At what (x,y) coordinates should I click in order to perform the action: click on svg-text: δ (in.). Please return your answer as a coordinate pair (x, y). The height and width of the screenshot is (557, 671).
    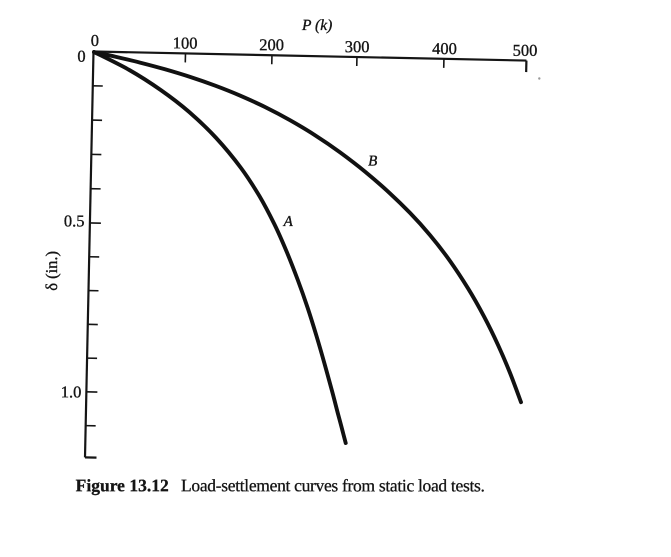
    Looking at the image, I should click on (51, 271).